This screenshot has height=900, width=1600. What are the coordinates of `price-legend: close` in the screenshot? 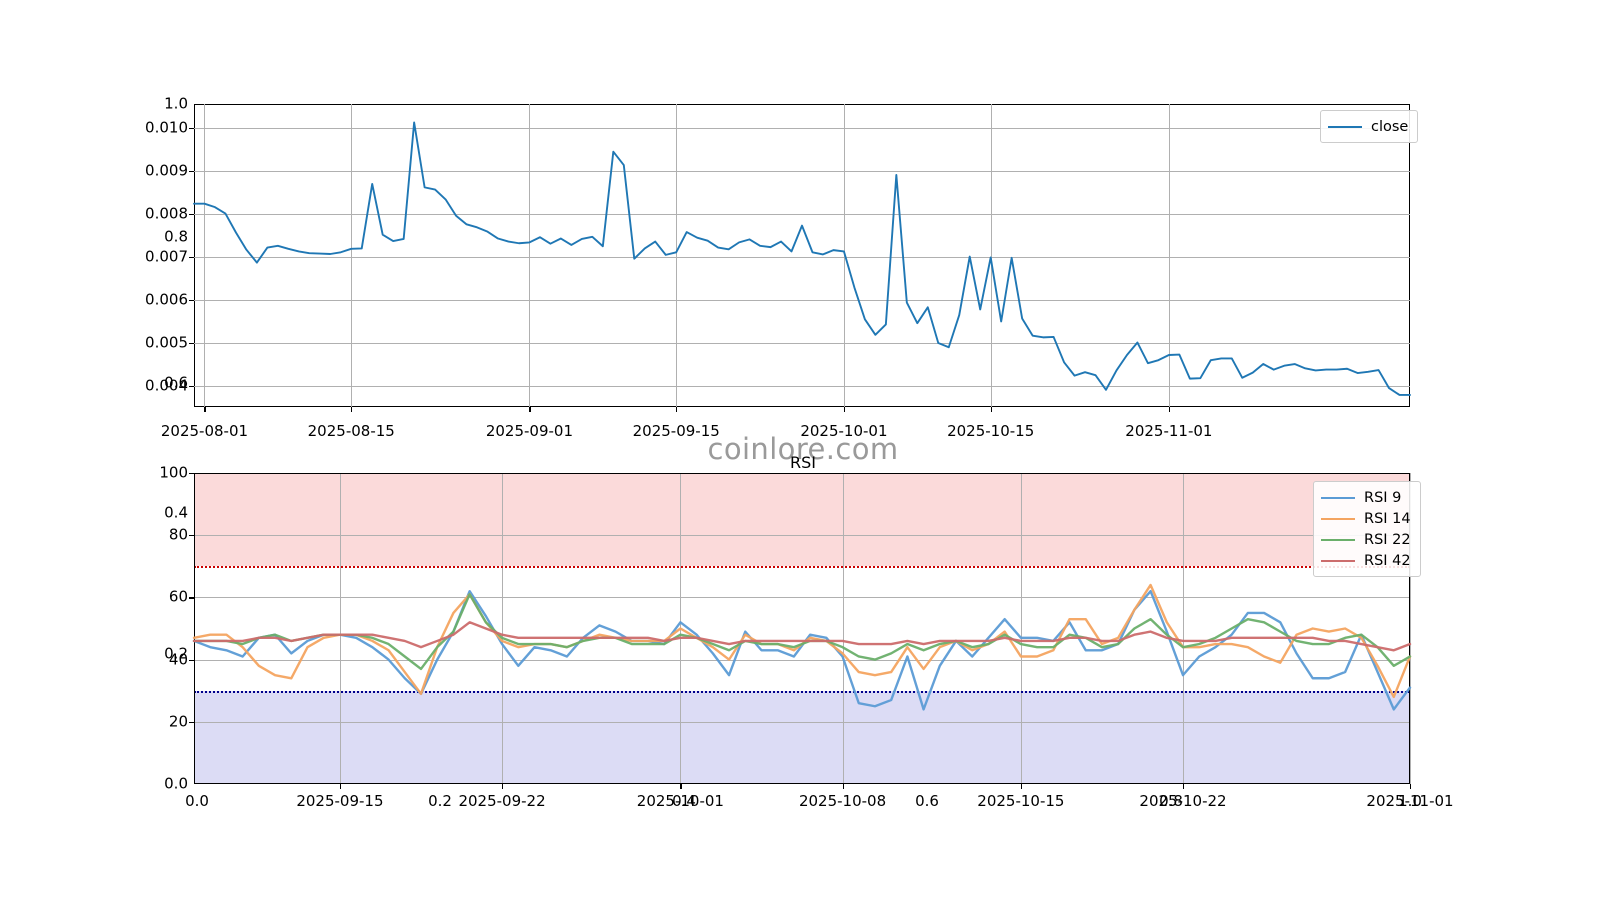 It's located at (1369, 126).